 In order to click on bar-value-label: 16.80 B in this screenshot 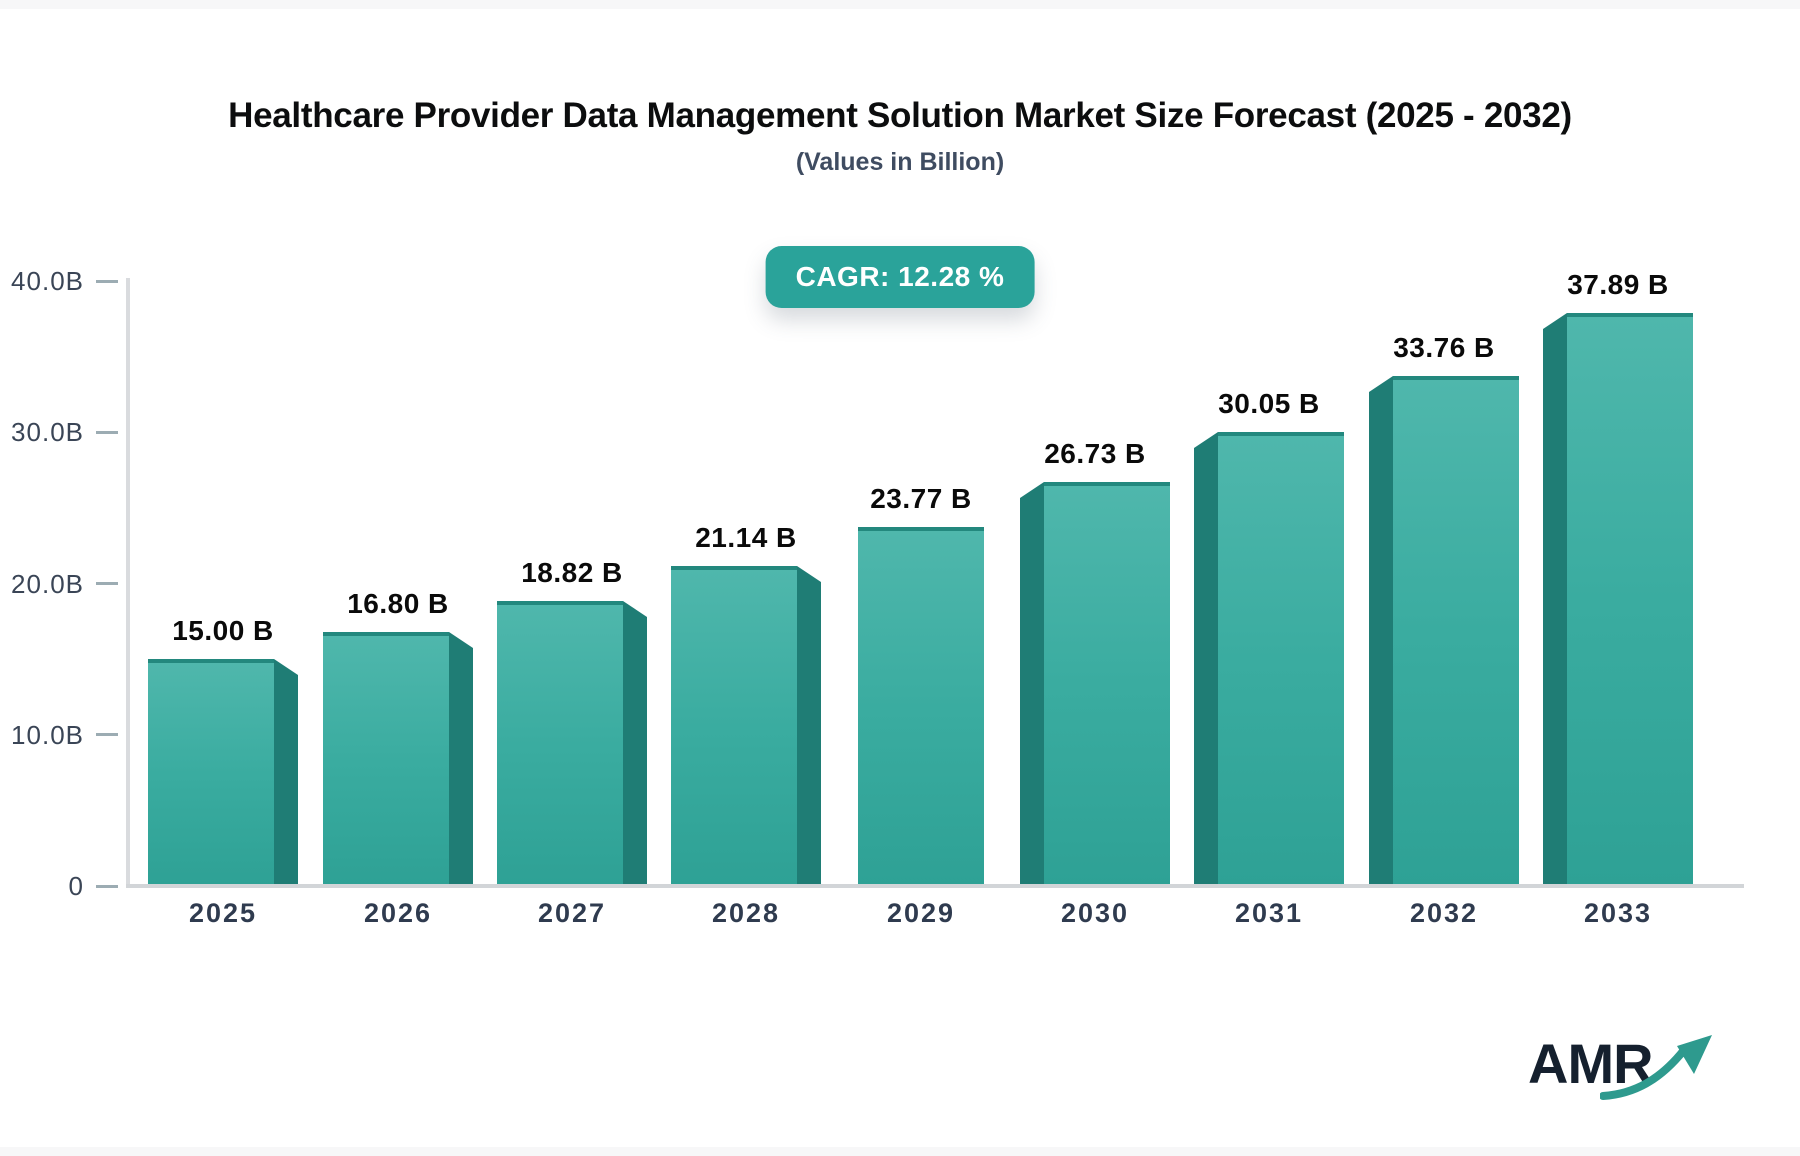, I will do `click(398, 603)`.